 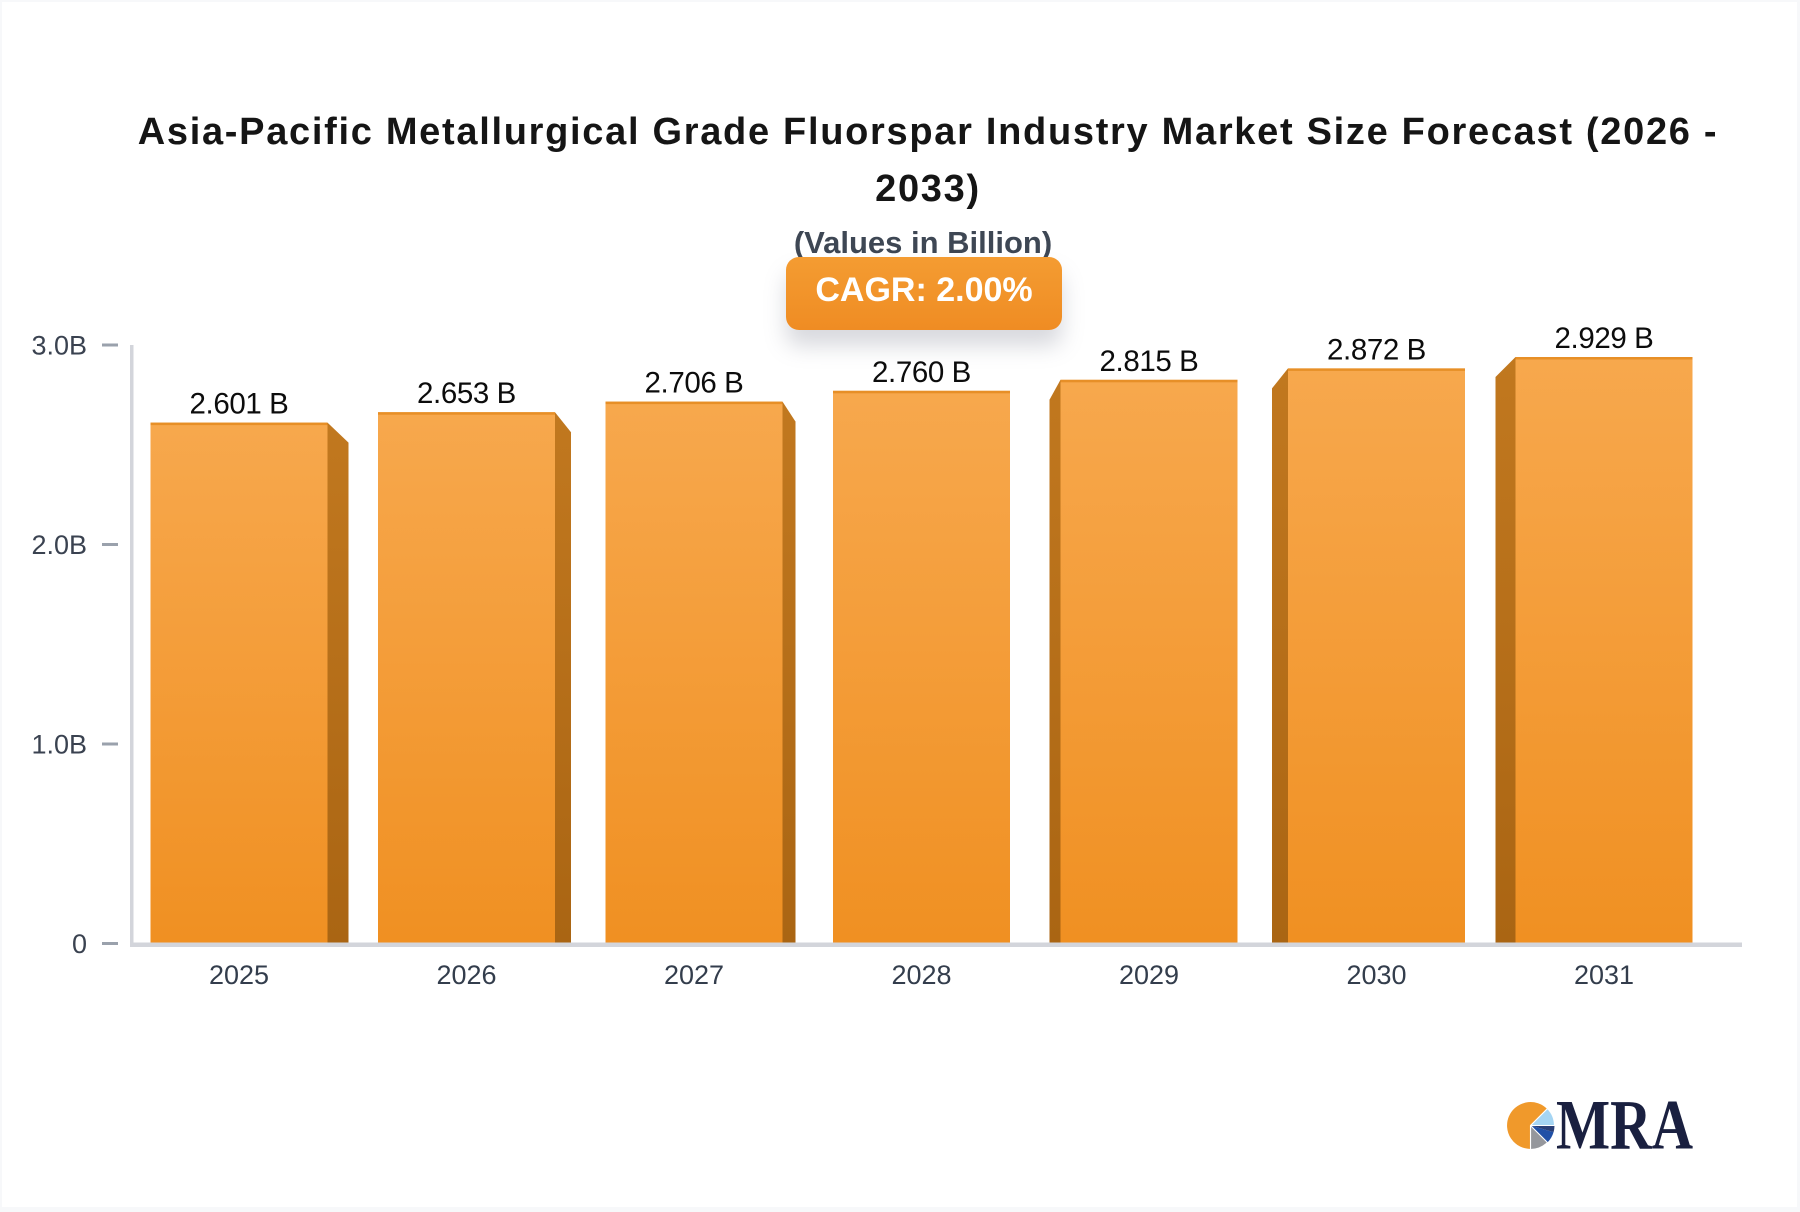 What do you see at coordinates (239, 404) in the screenshot?
I see `svg-text: 2.601 B` at bounding box center [239, 404].